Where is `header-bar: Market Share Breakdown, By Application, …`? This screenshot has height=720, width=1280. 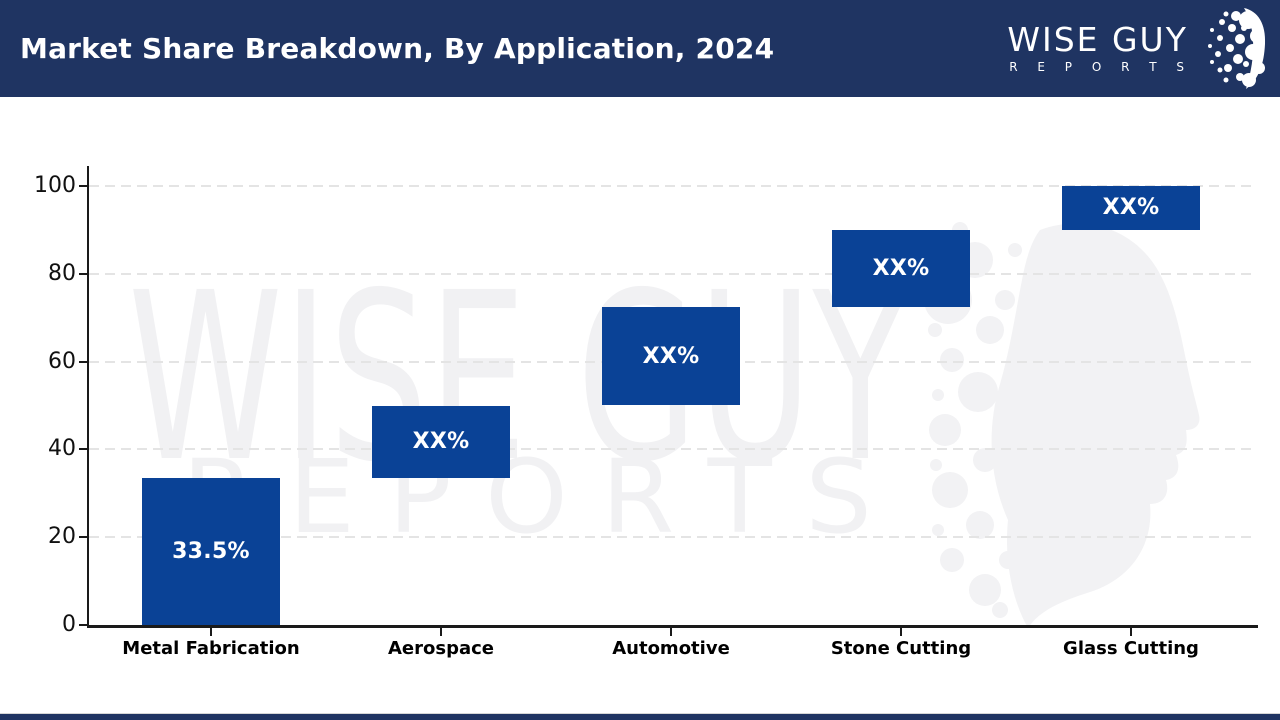 header-bar: Market Share Breakdown, By Application, … is located at coordinates (640, 48).